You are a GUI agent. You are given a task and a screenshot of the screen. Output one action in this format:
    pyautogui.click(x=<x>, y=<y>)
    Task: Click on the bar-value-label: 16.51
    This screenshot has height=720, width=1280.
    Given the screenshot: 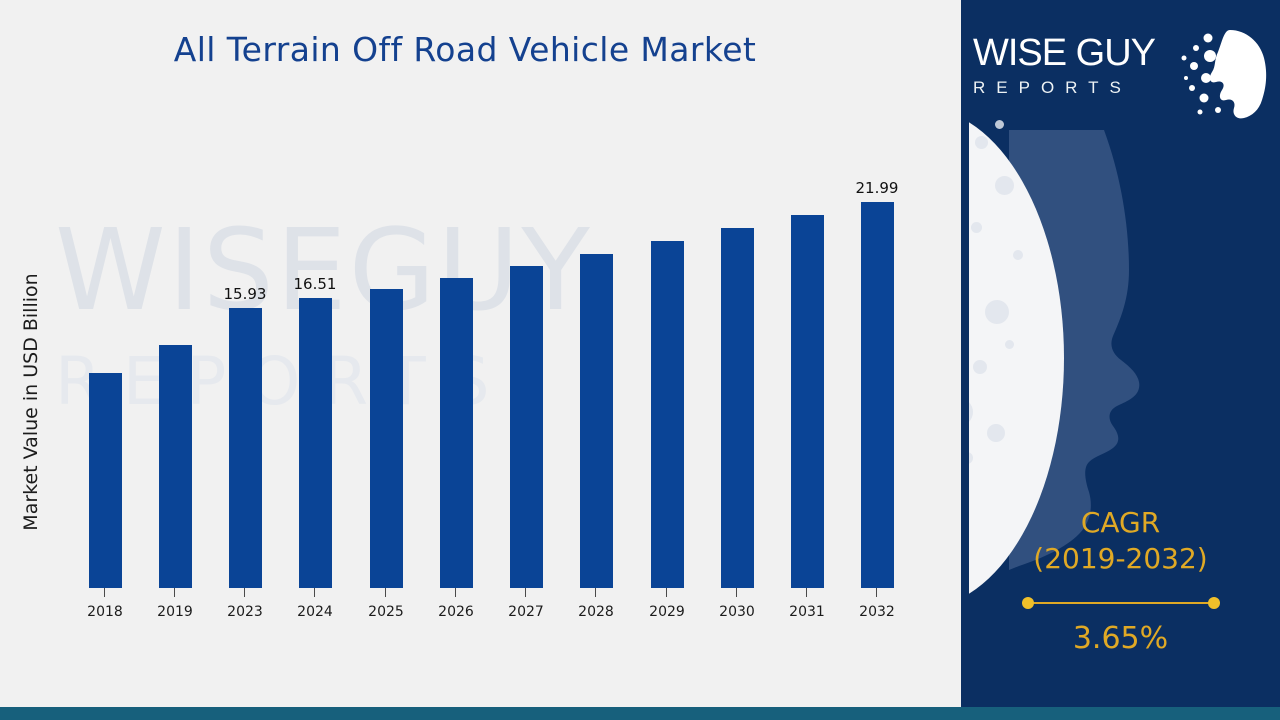 What is the action you would take?
    pyautogui.click(x=315, y=284)
    